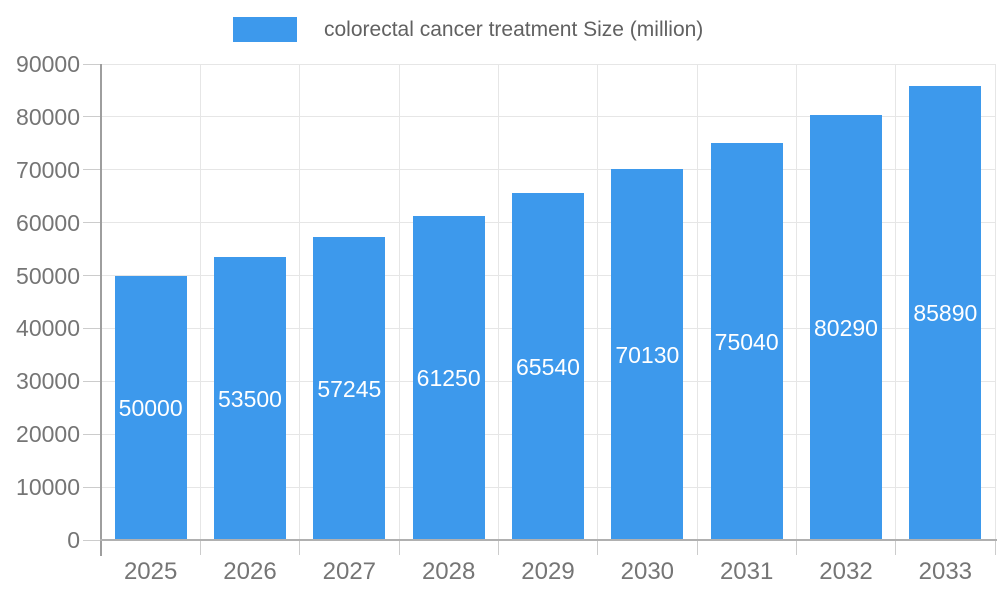  I want to click on x-axis-label: 2029, so click(548, 571).